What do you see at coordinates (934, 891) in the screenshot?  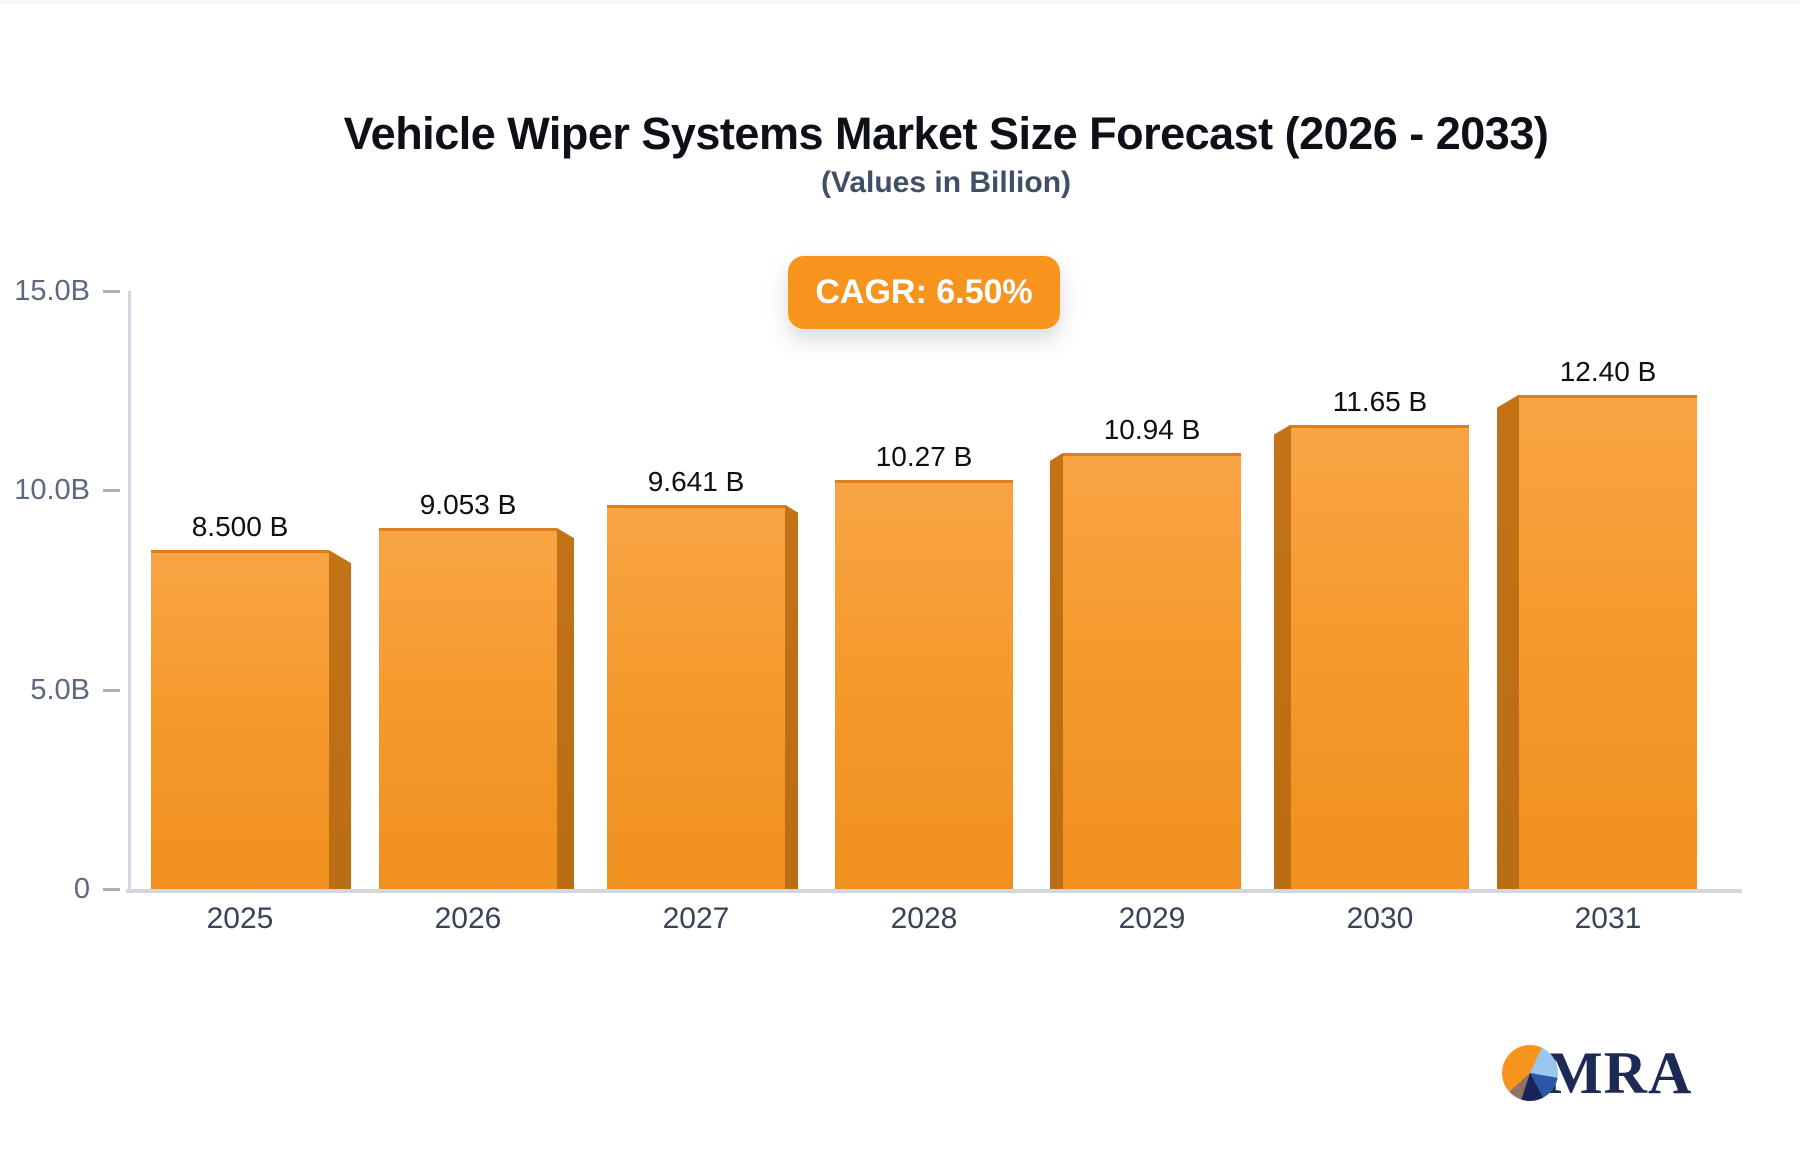 I see `x-axis-line` at bounding box center [934, 891].